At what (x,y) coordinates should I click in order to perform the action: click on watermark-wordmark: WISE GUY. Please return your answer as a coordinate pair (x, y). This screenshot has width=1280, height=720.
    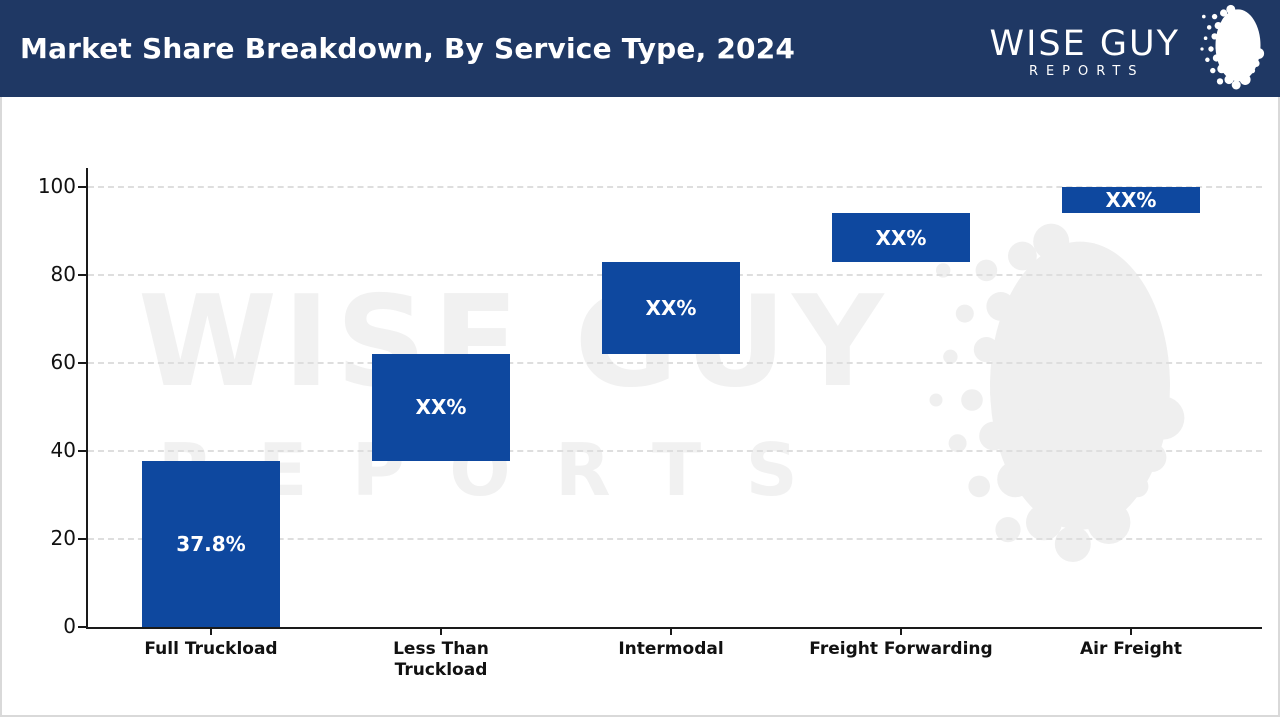
    Looking at the image, I should click on (514, 341).